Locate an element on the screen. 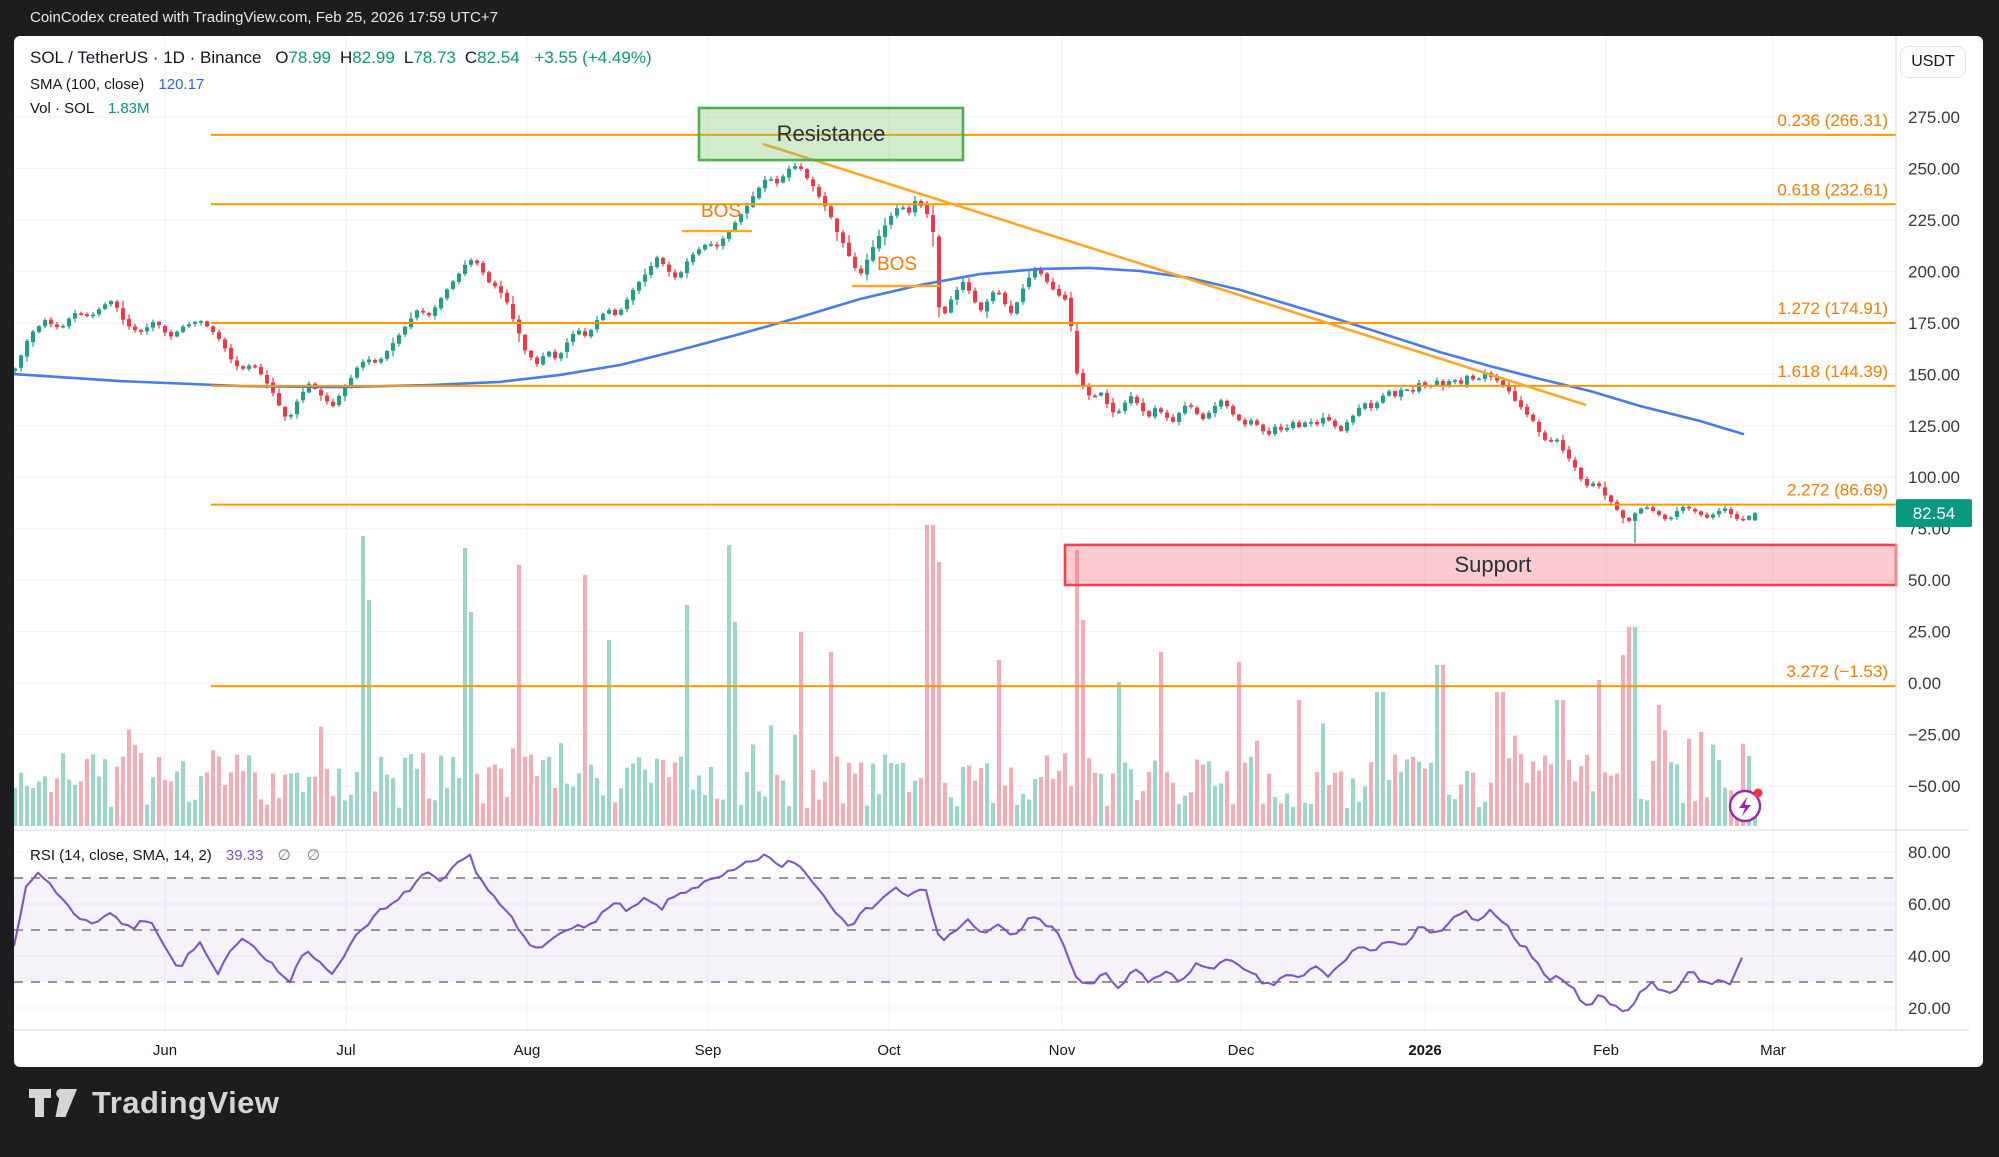 Image resolution: width=1999 pixels, height=1157 pixels. time-axis-label: Nov is located at coordinates (1062, 1050).